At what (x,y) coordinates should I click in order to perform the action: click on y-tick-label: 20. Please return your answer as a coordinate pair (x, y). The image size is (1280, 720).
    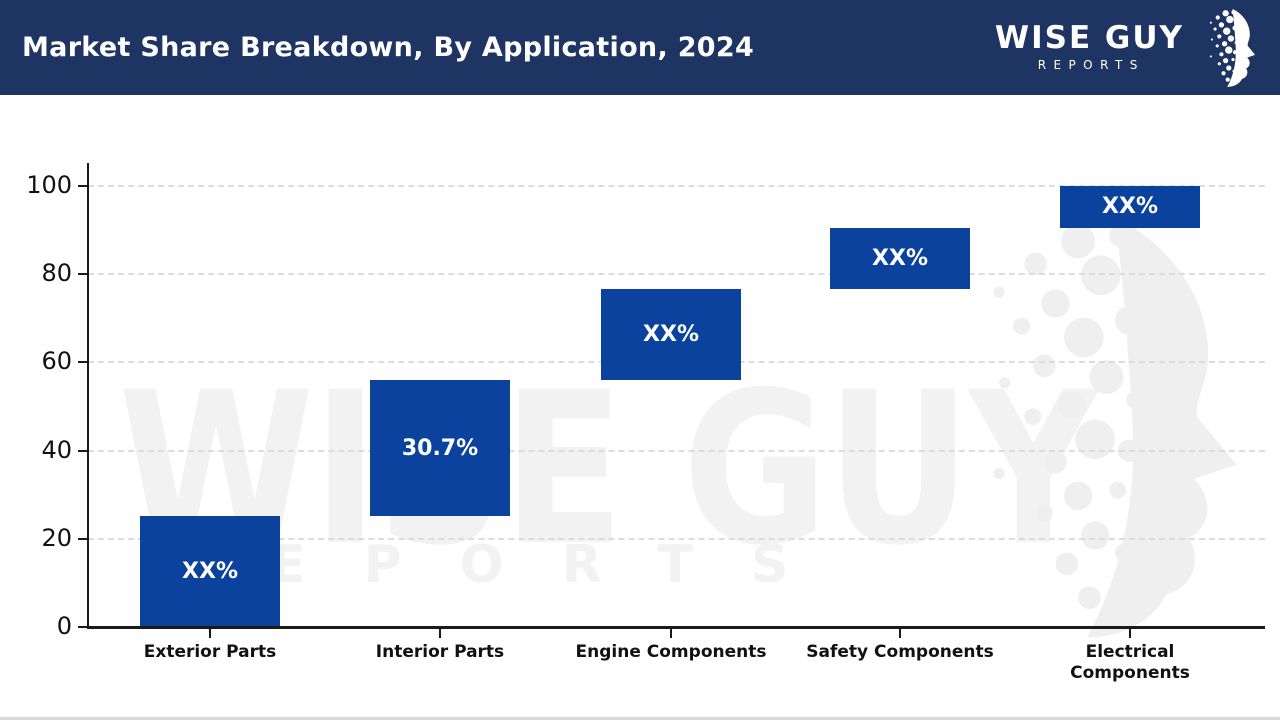
    Looking at the image, I should click on (56, 537).